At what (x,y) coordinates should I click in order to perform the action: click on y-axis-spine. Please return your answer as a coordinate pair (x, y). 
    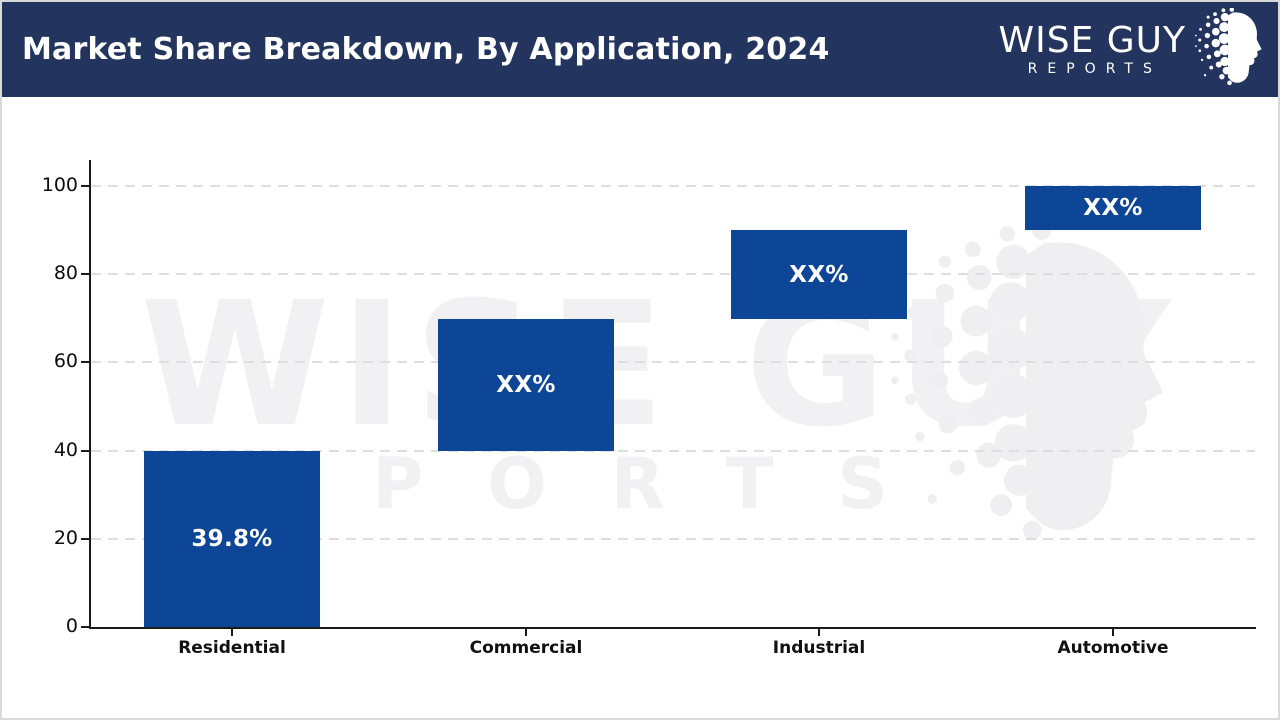
    Looking at the image, I should click on (90, 394).